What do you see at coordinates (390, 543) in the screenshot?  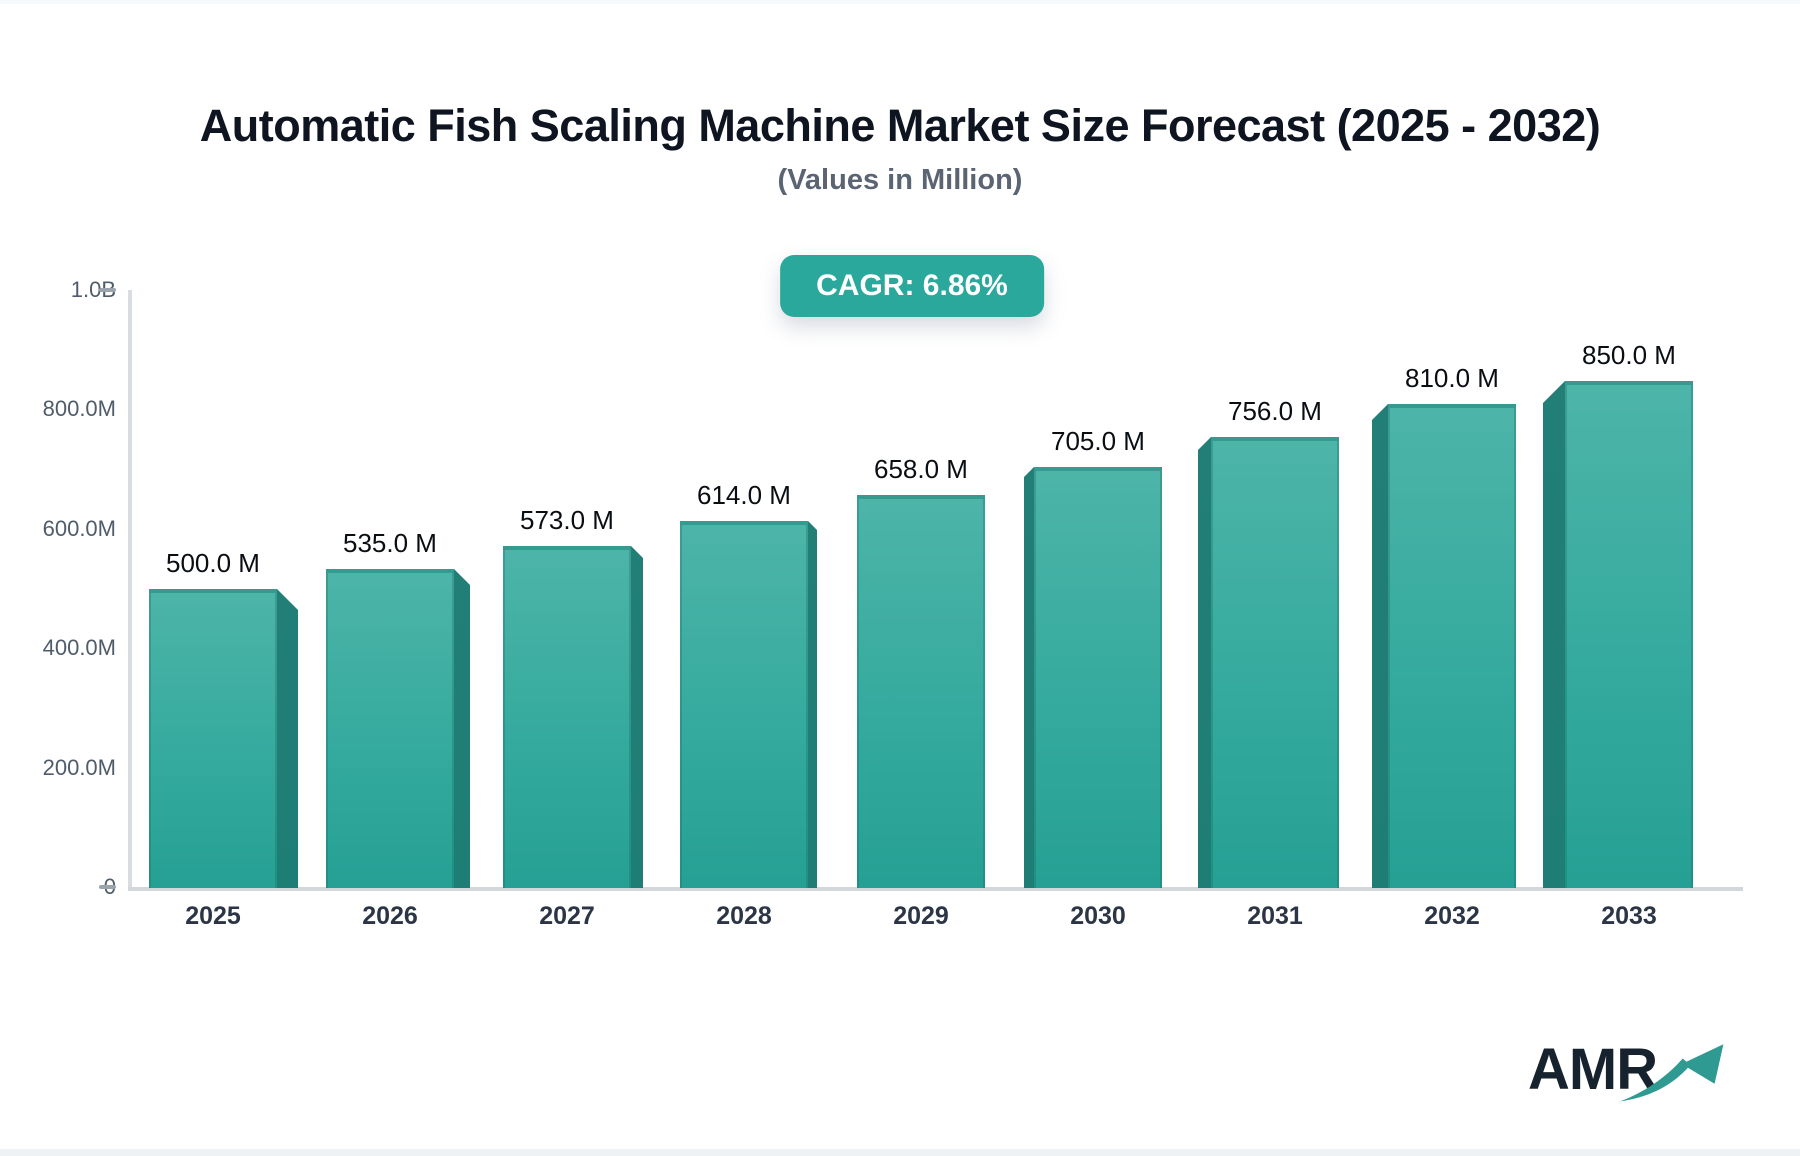 I see `bar-value-2026: 535.0 M` at bounding box center [390, 543].